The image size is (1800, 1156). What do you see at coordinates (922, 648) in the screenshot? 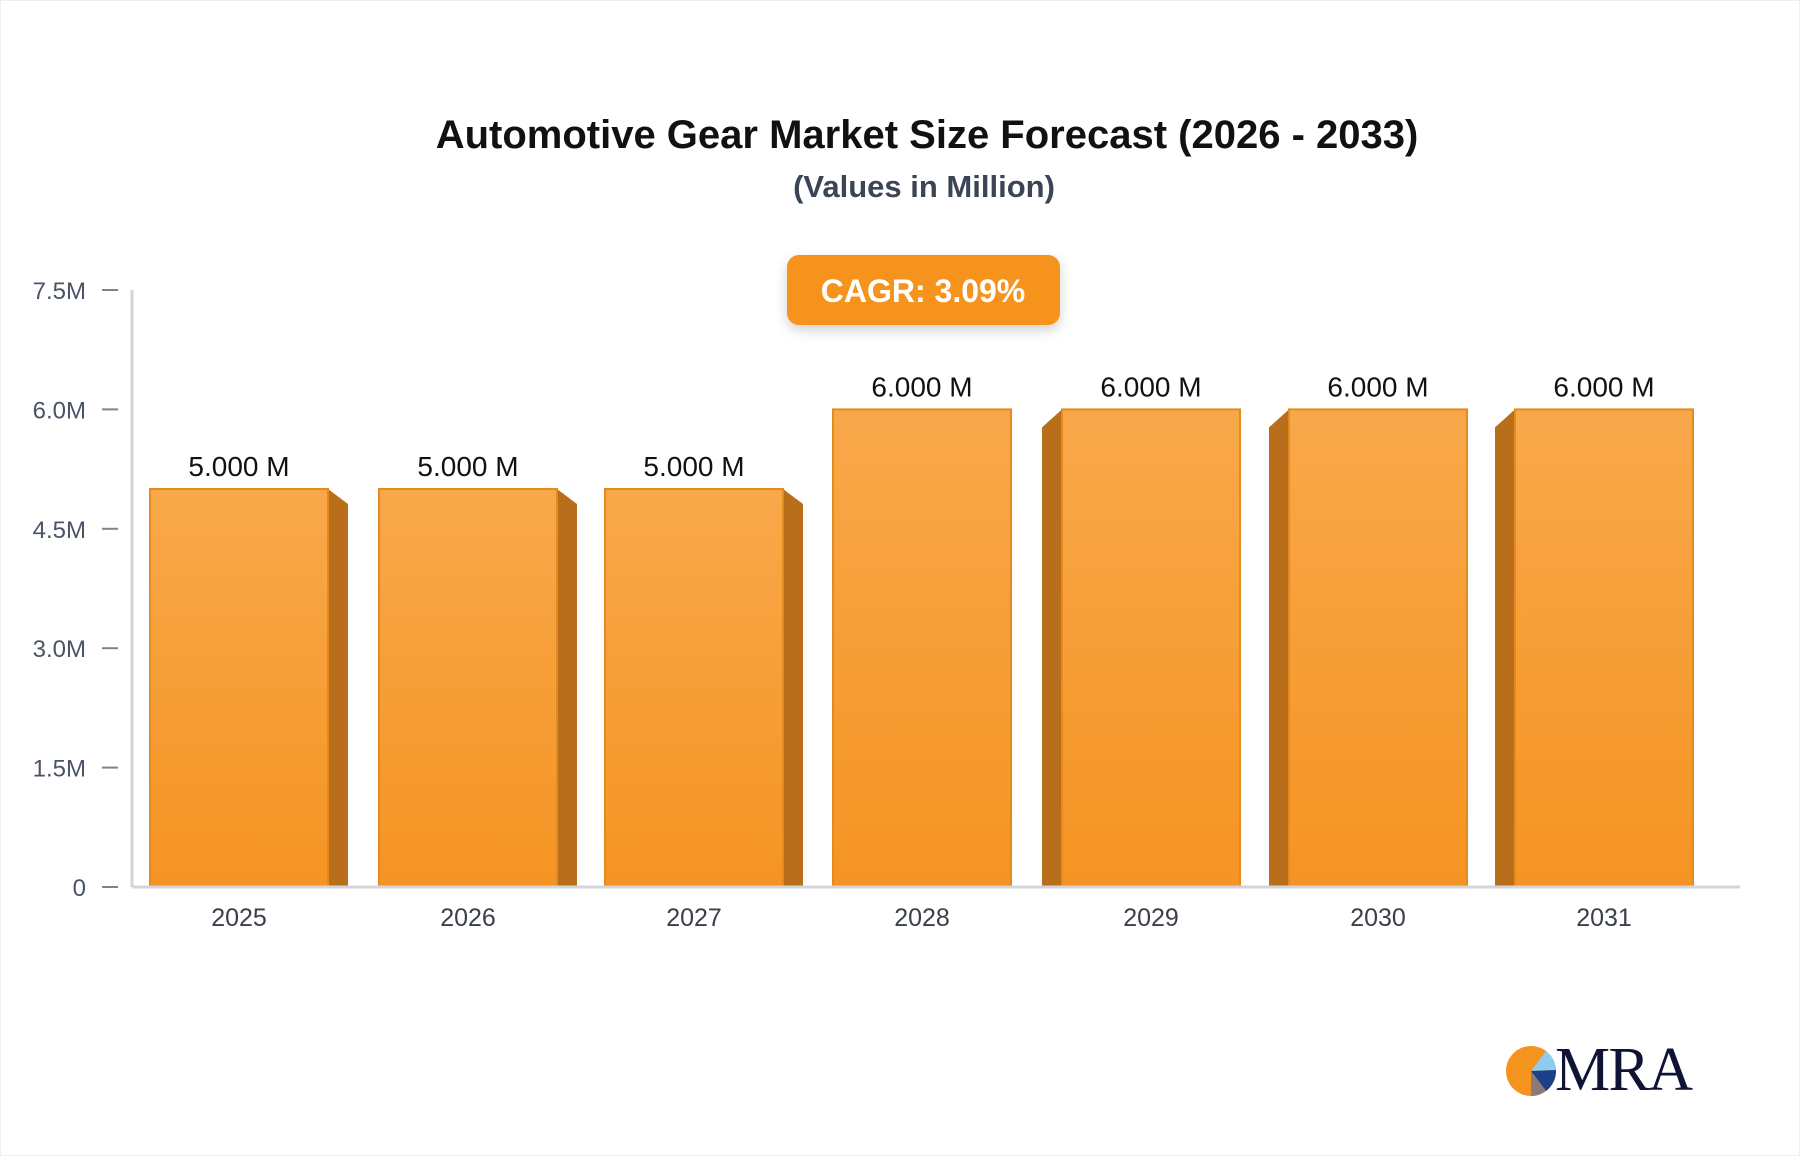
I see `bar-2028` at bounding box center [922, 648].